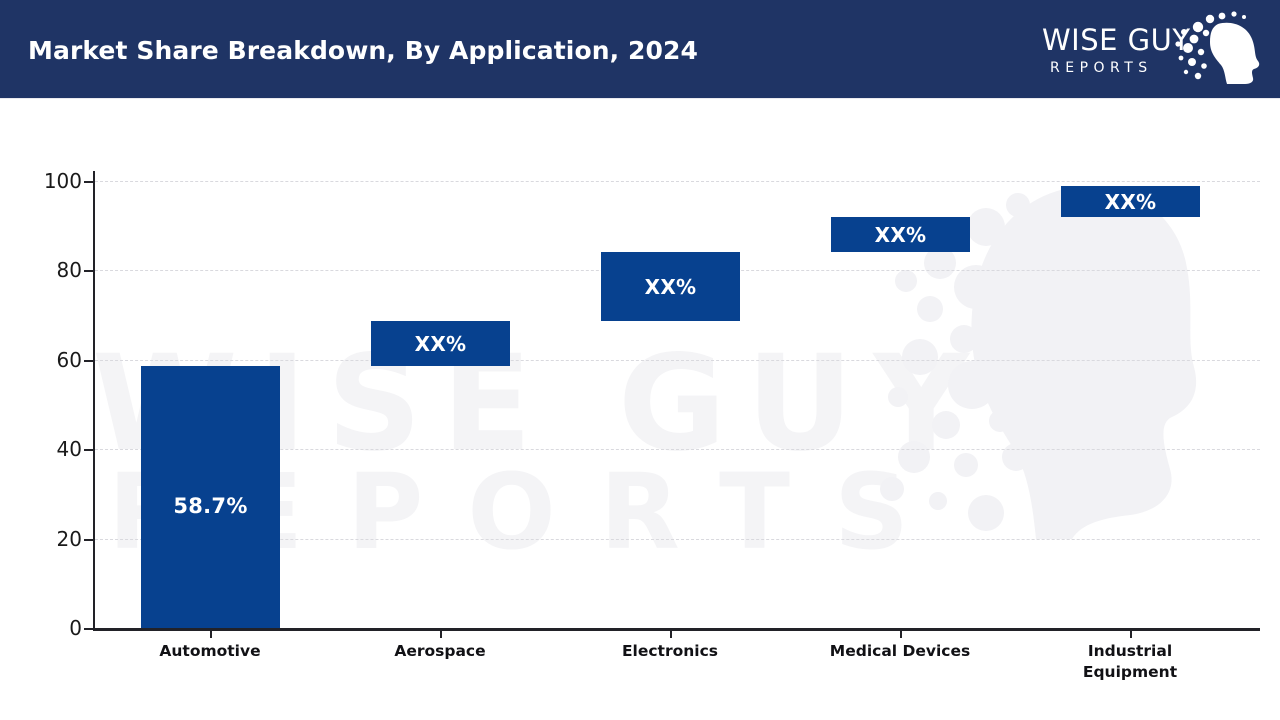  I want to click on y-tick-label-100: 100, so click(62, 181).